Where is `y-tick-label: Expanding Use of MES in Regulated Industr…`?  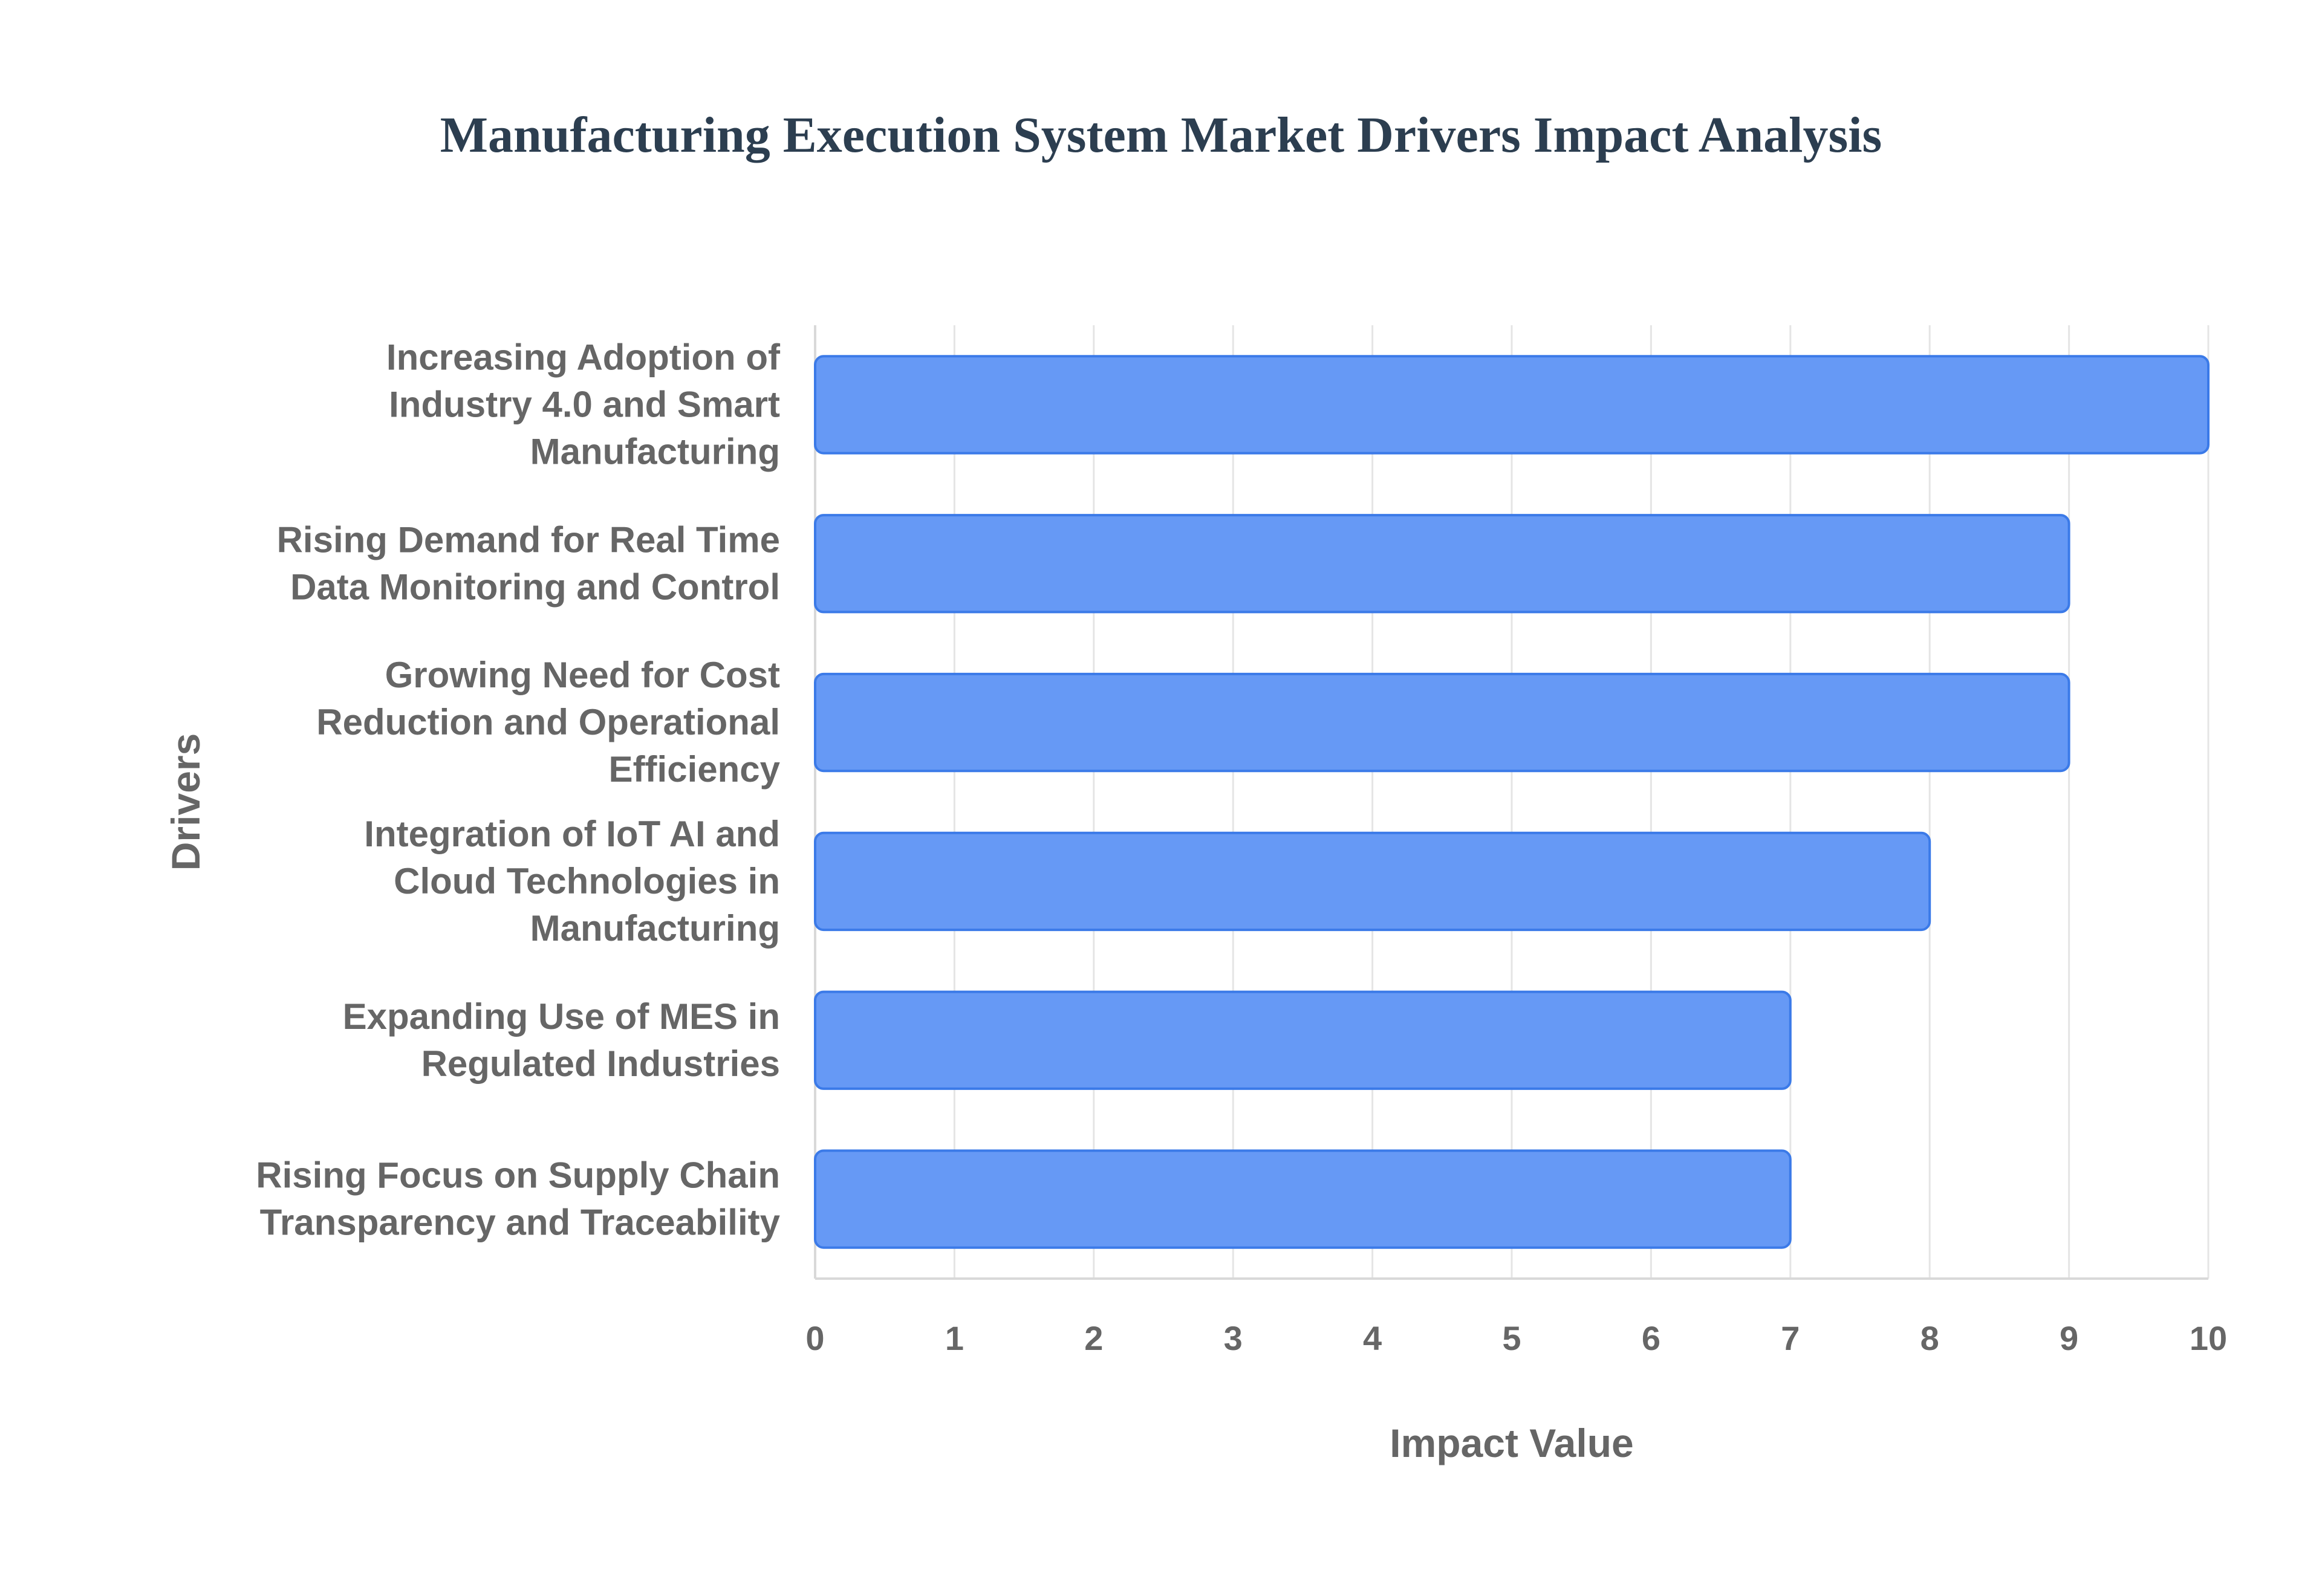 y-tick-label: Expanding Use of MES in Regulated Industr… is located at coordinates (561, 1040).